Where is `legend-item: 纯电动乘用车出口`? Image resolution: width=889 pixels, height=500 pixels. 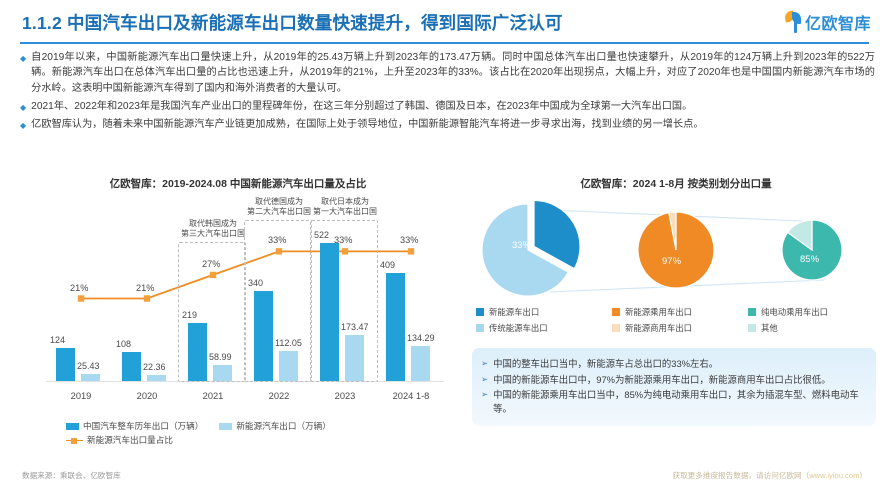 legend-item: 纯电动乘用车出口 is located at coordinates (813, 312).